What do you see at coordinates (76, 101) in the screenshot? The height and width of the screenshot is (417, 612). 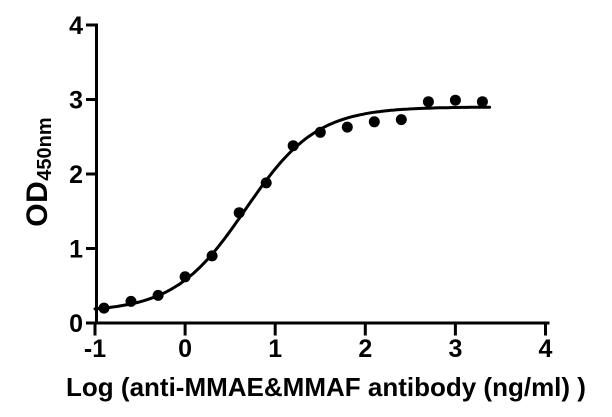 I see `y-tick-label: 3` at bounding box center [76, 101].